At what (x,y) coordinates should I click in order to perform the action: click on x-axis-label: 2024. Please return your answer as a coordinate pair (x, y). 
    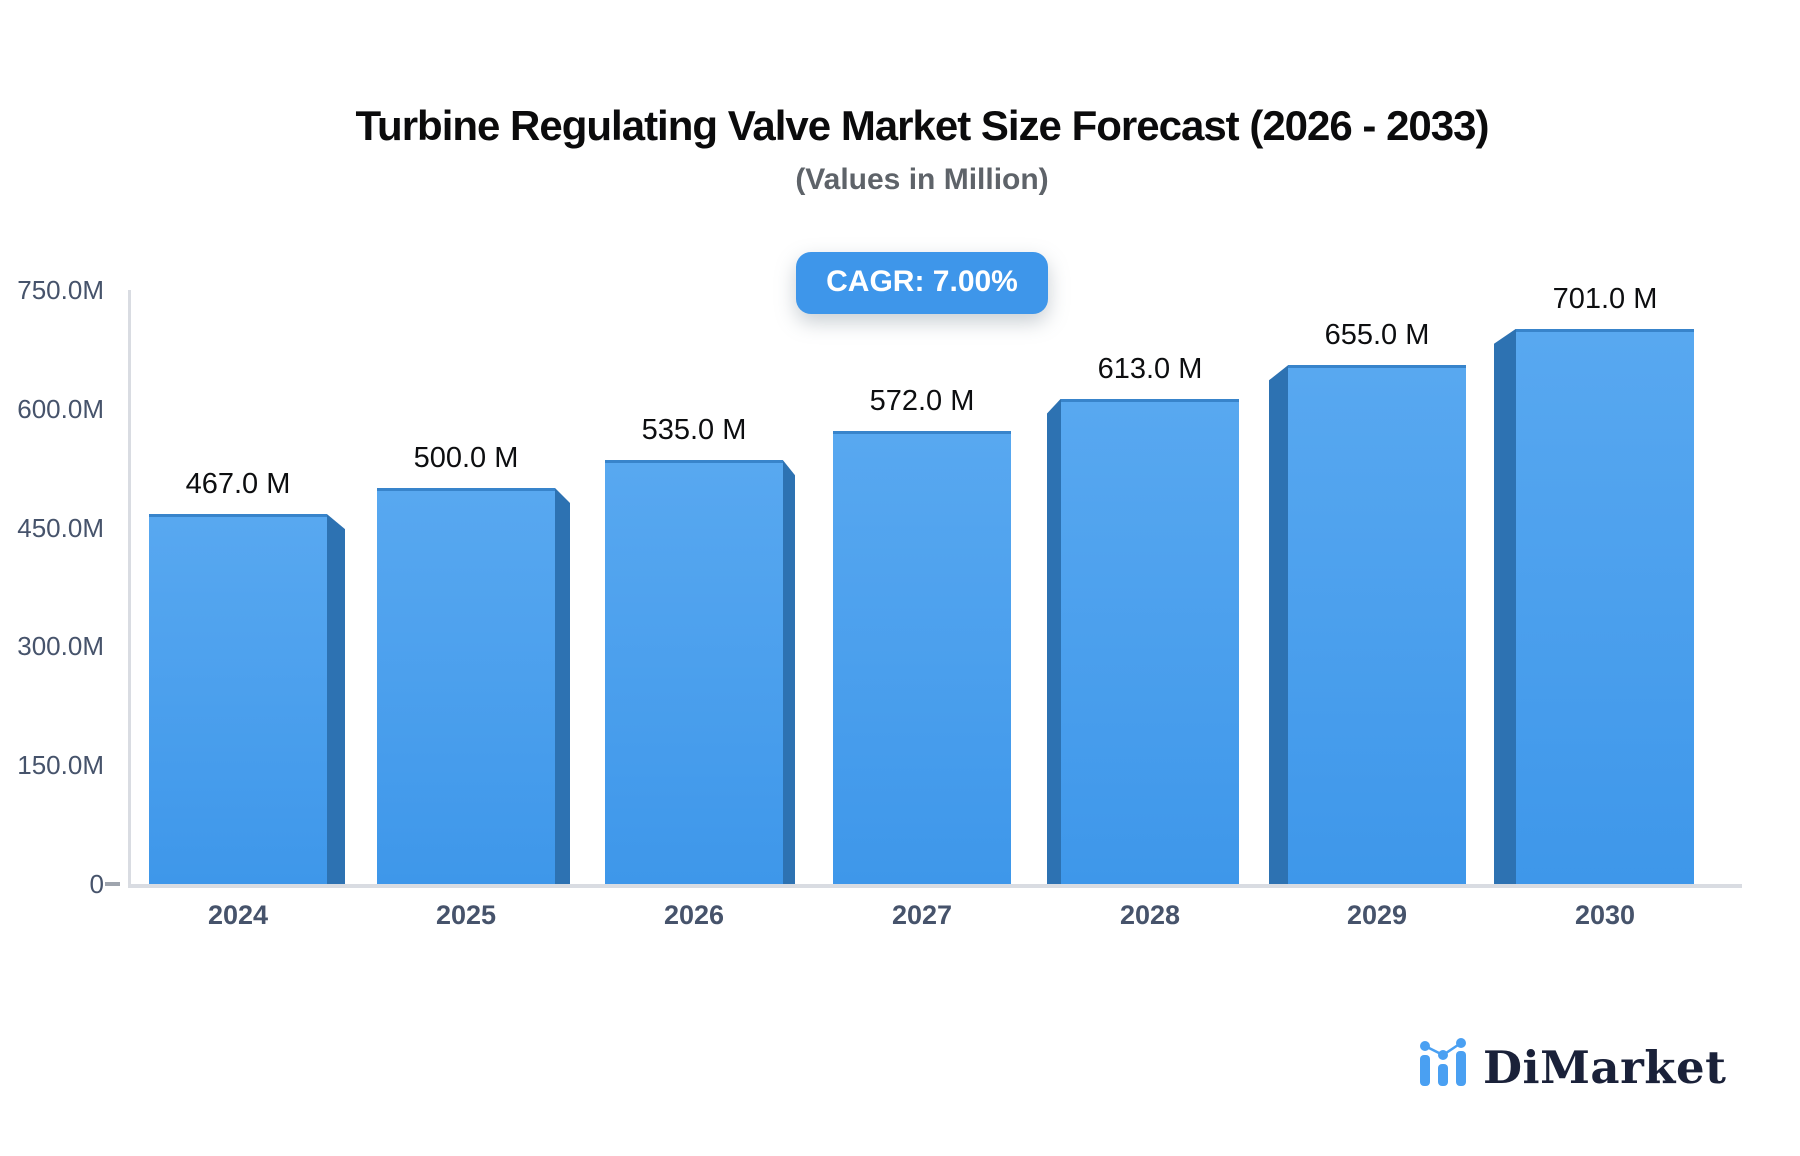
    Looking at the image, I should click on (238, 915).